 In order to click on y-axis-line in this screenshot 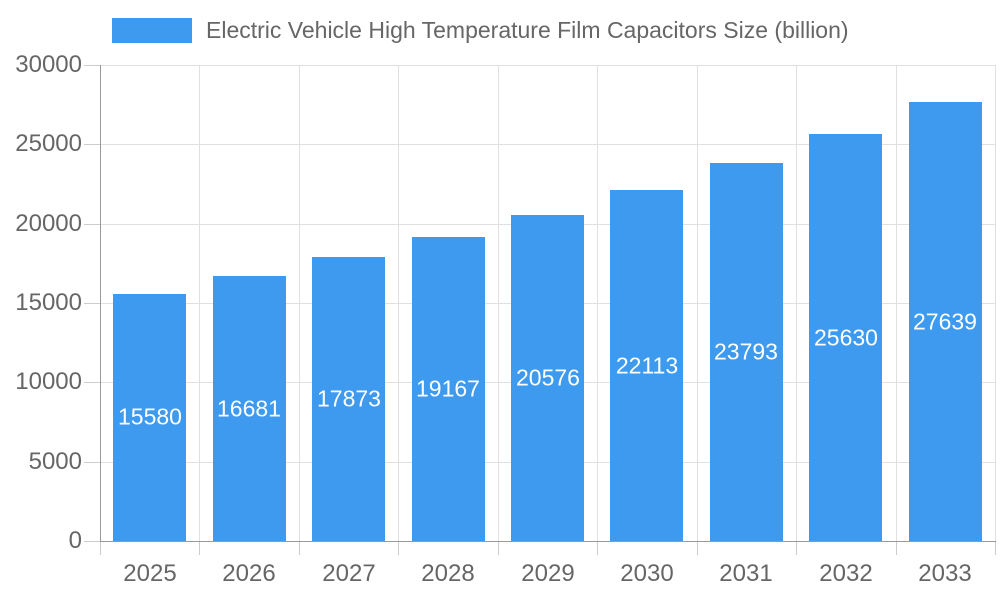, I will do `click(100, 303)`.